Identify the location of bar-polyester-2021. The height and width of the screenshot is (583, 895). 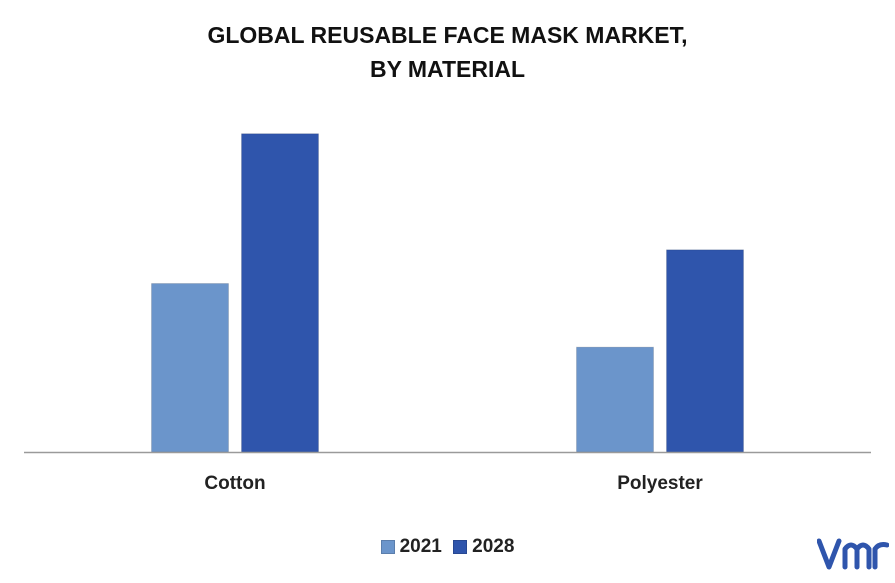
(615, 399).